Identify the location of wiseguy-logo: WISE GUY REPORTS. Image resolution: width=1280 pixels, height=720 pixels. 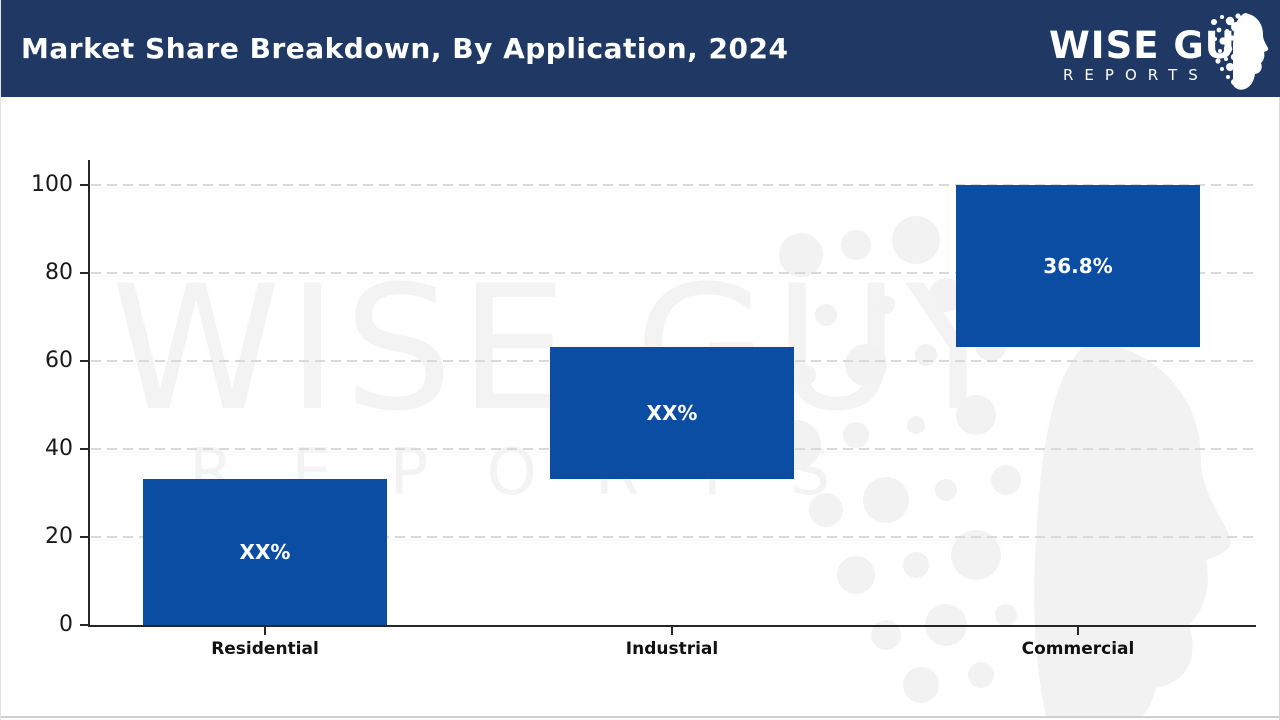
(1143, 49).